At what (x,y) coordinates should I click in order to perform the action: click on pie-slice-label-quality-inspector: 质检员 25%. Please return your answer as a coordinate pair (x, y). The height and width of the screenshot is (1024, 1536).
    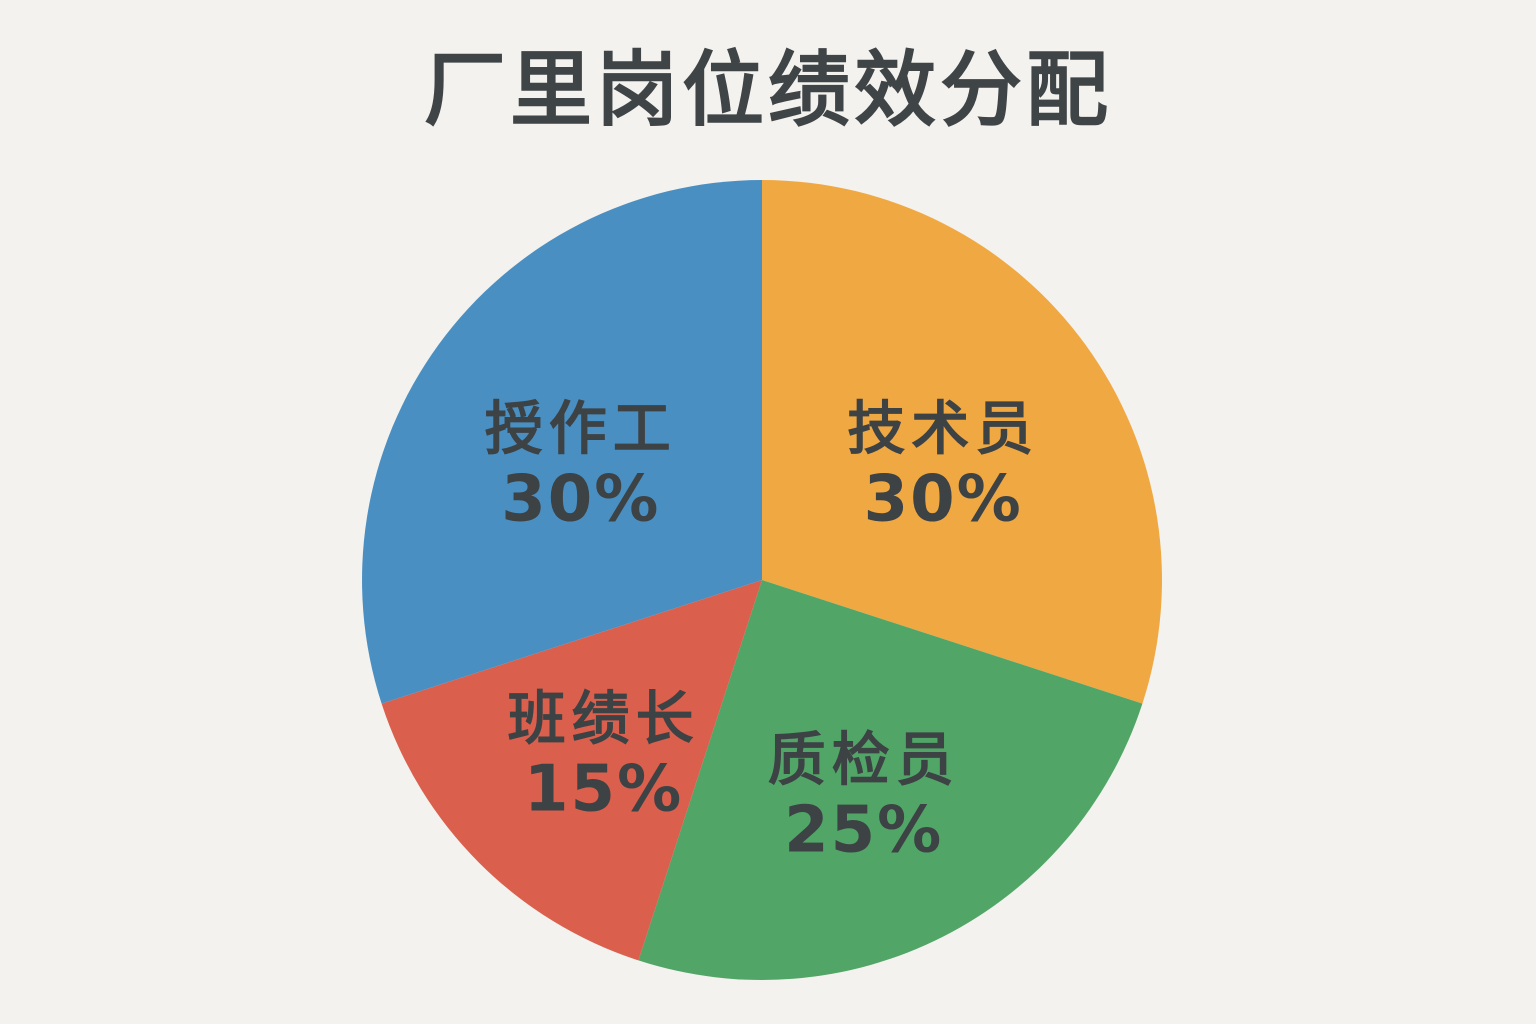
    Looking at the image, I should click on (864, 797).